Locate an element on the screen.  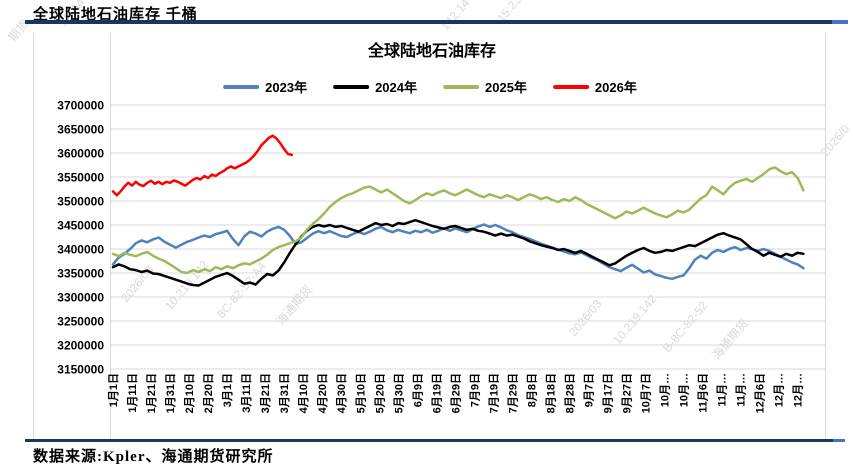
x-tick-label: 12月6日 is located at coordinates (760, 393).